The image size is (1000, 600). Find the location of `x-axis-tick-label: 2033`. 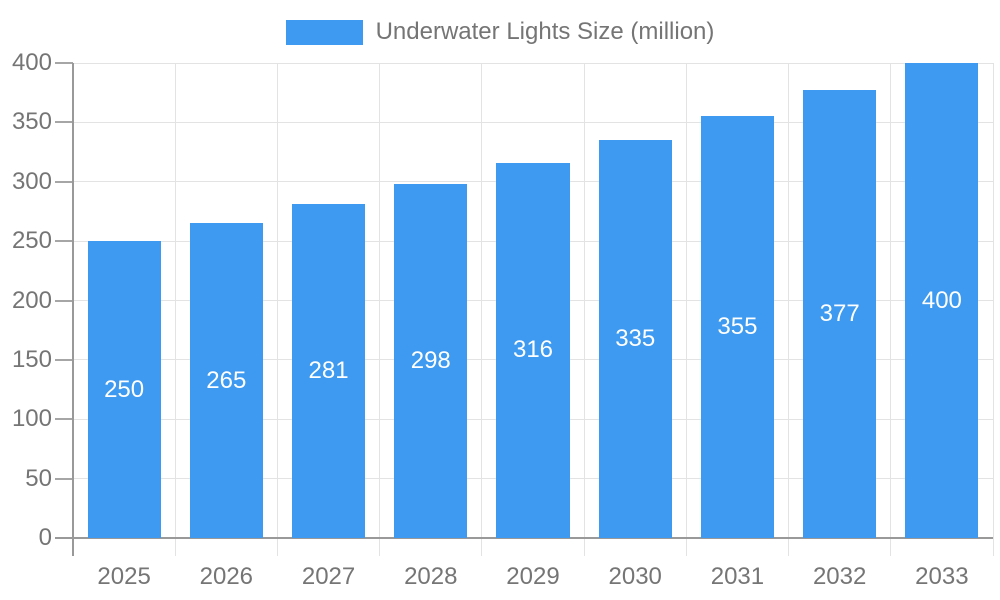

x-axis-tick-label: 2033 is located at coordinates (942, 576).